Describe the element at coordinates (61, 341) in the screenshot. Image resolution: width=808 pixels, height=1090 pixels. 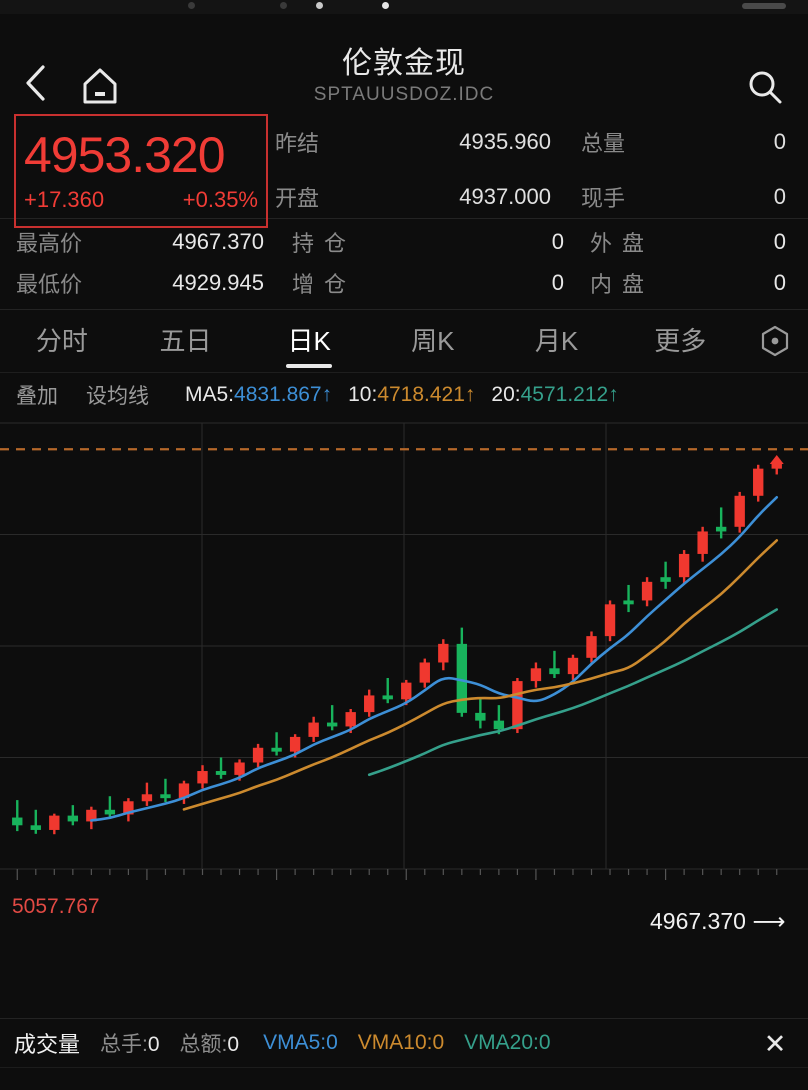
I see `tab-intraday: 分时` at that location.